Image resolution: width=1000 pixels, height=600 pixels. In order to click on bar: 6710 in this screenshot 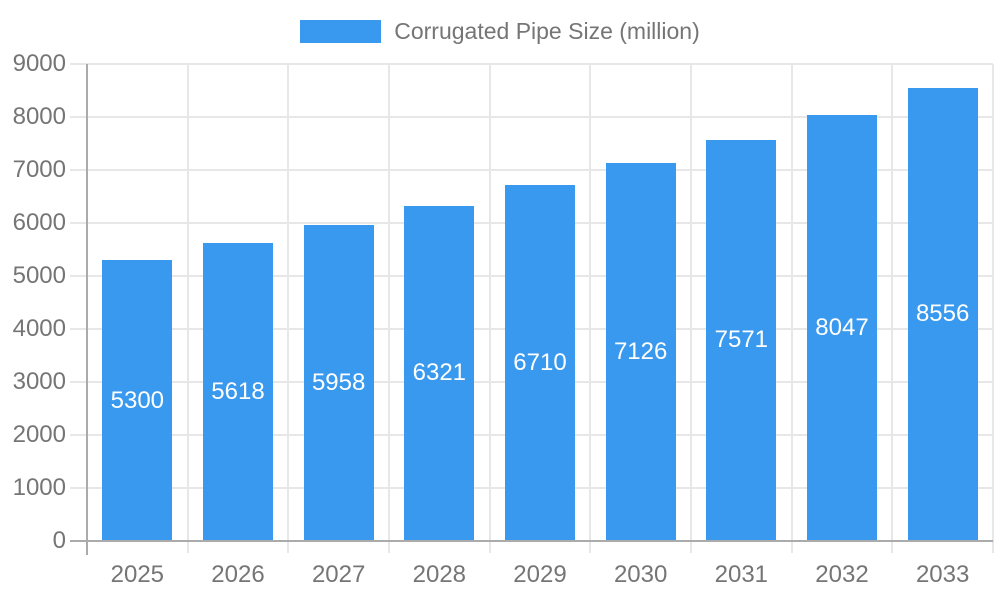, I will do `click(540, 363)`.